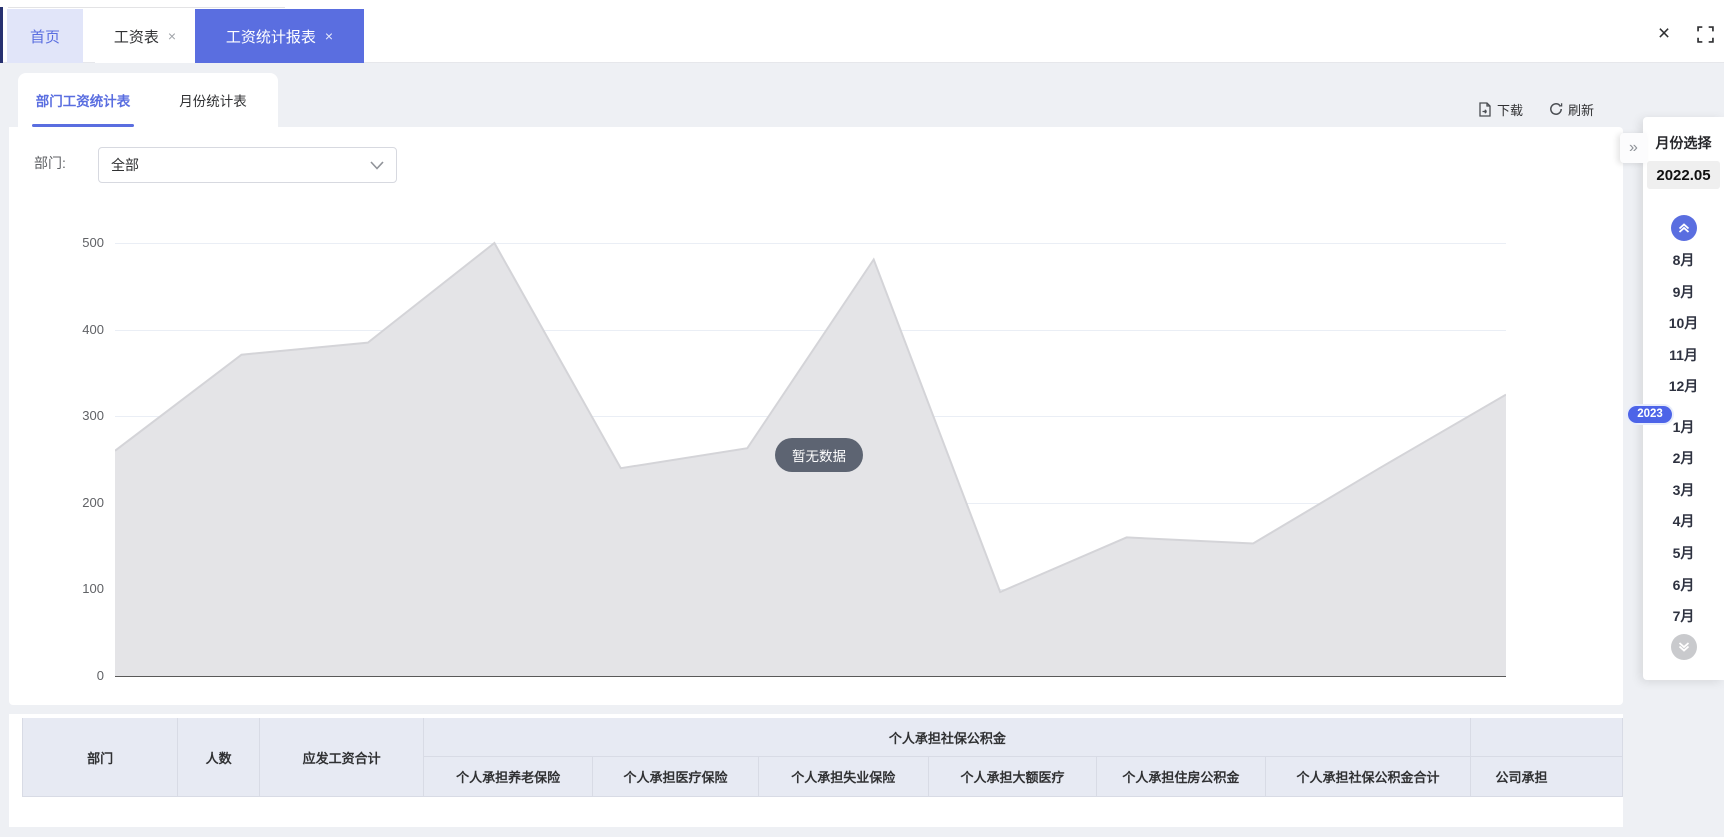 The image size is (1724, 837). What do you see at coordinates (342, 757) in the screenshot?
I see `col-header-gross-total: 应发工资合计` at bounding box center [342, 757].